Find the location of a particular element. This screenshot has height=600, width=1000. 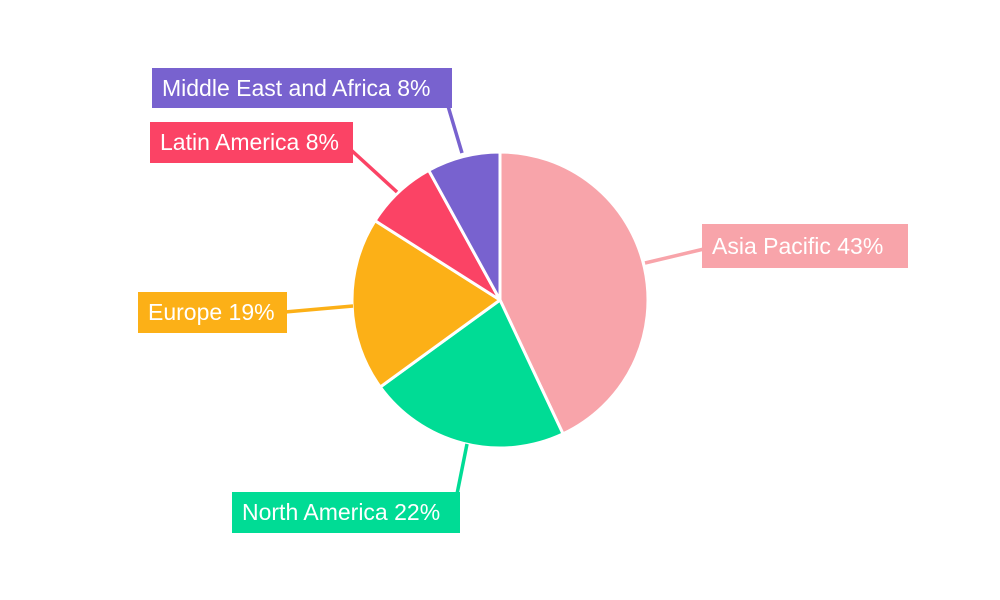

callout-text: Latin America 8% is located at coordinates (249, 142).